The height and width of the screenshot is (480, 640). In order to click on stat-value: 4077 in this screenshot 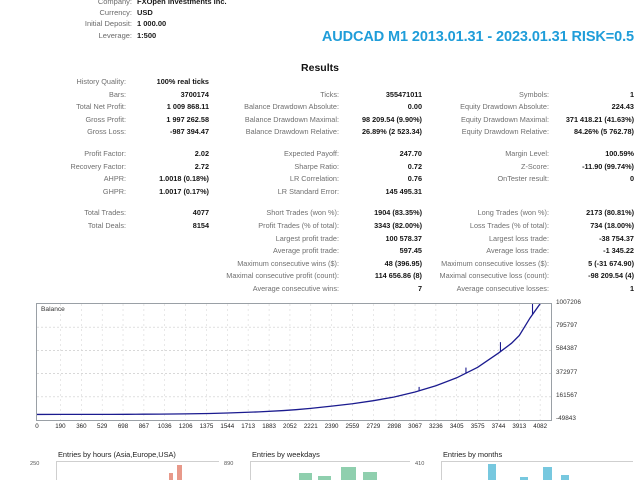, I will do `click(200, 213)`.